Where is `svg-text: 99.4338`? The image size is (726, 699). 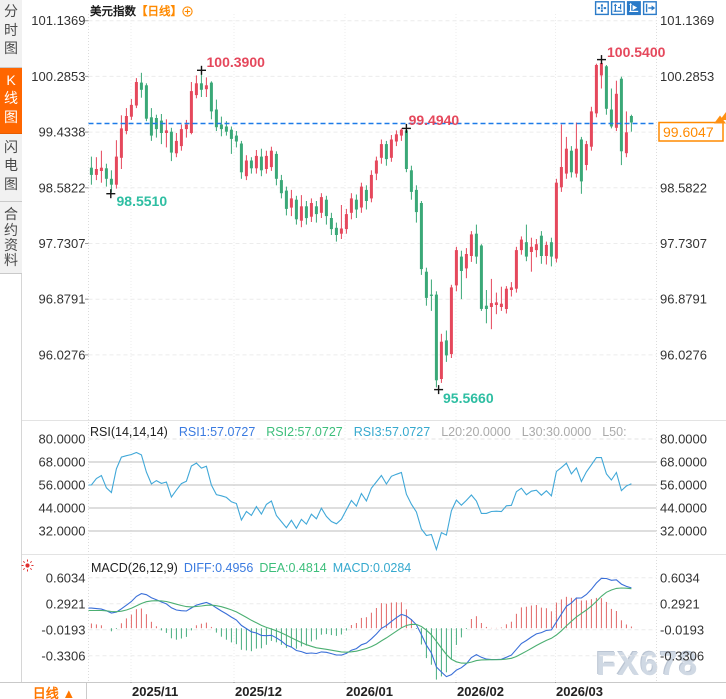
svg-text: 99.4338 is located at coordinates (62, 132).